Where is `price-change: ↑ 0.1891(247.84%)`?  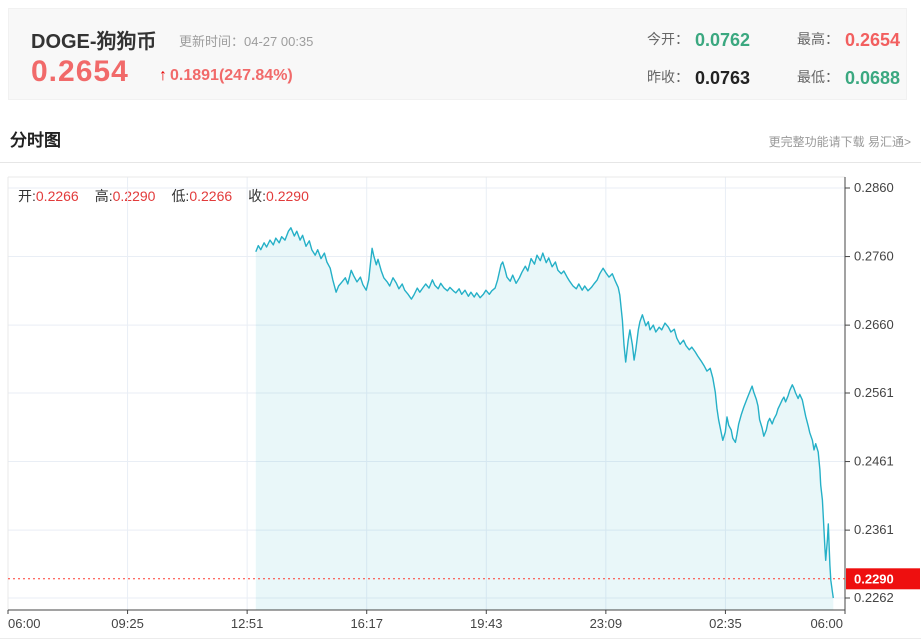
price-change: ↑ 0.1891(247.84%) is located at coordinates (226, 76).